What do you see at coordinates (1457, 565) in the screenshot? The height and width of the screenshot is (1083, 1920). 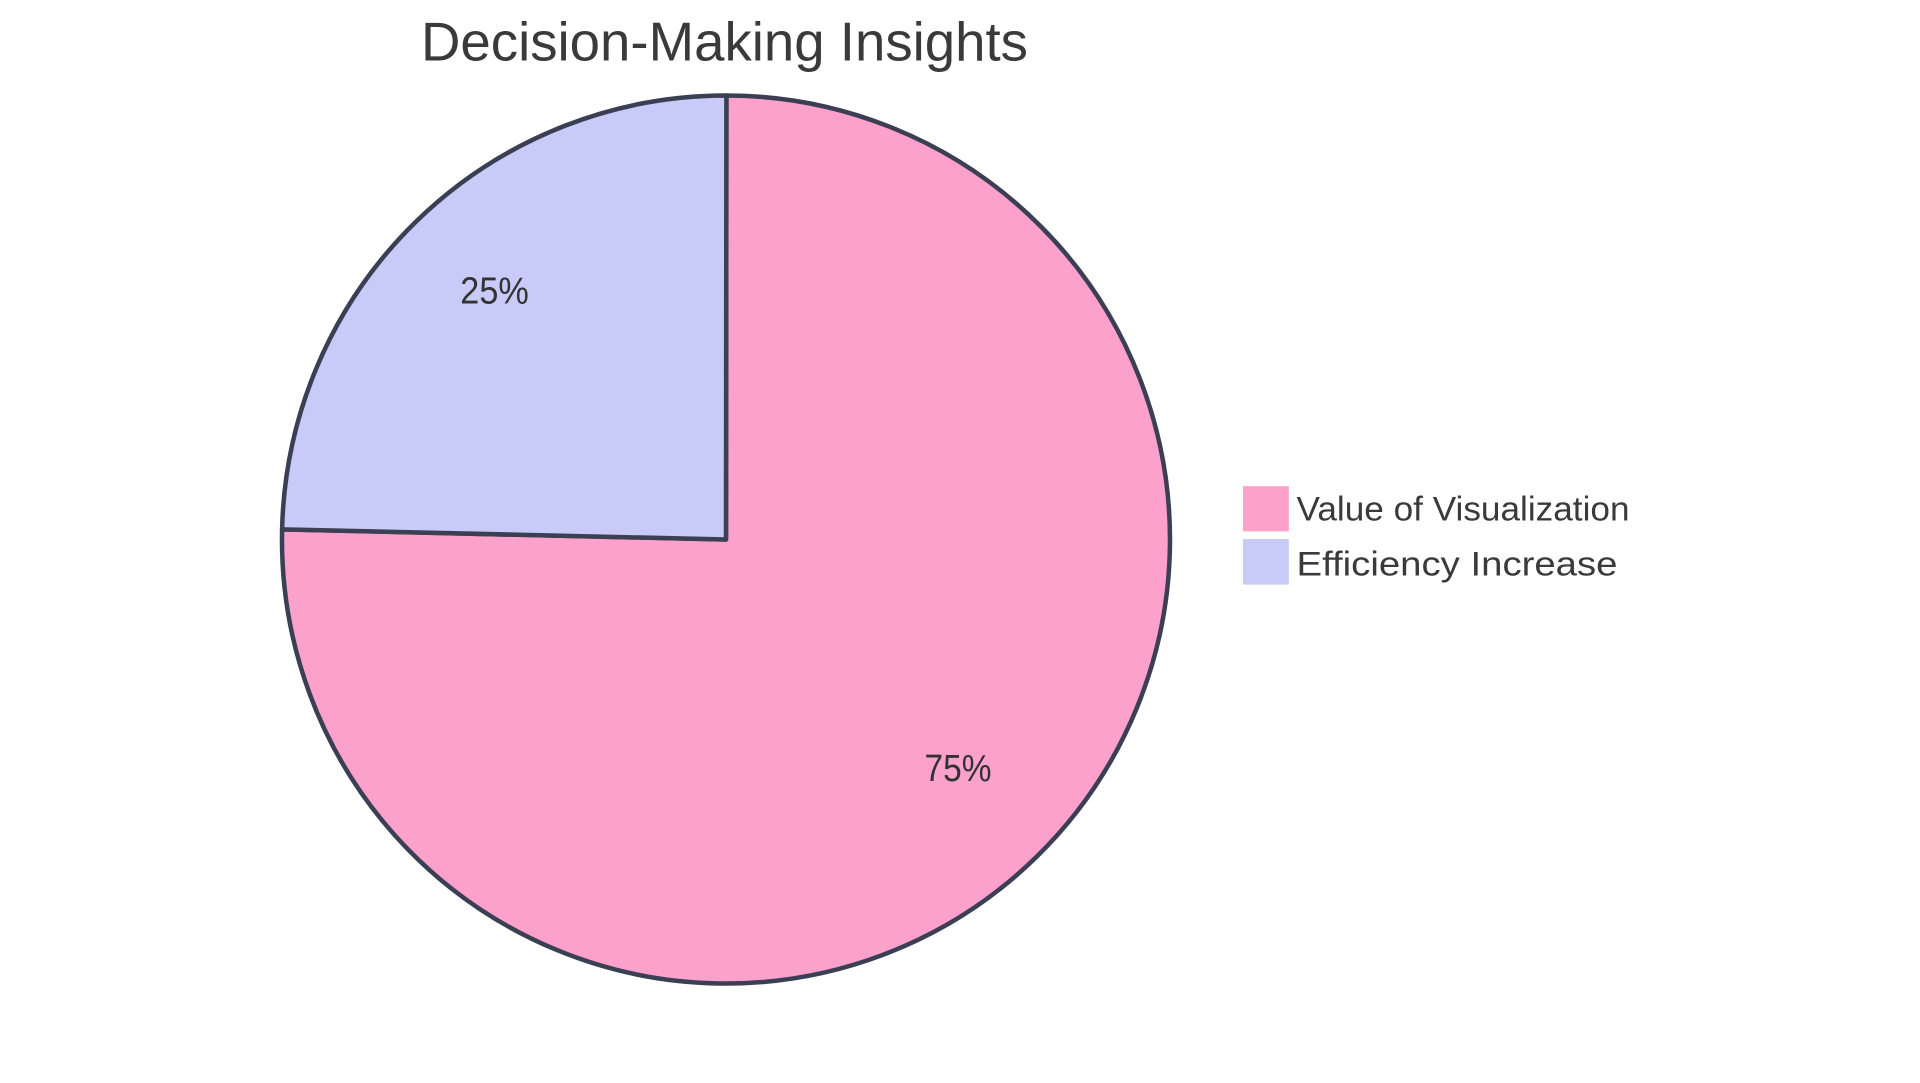 I see `svg-text: Efficiency Increase` at bounding box center [1457, 565].